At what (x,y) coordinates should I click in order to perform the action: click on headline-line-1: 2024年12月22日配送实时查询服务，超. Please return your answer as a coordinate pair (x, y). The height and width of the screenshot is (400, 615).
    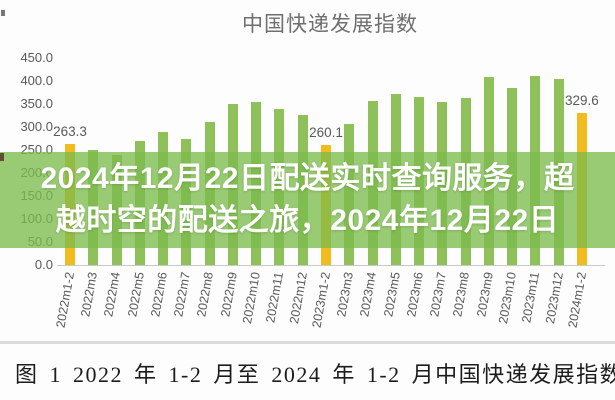
    Looking at the image, I should click on (307, 178).